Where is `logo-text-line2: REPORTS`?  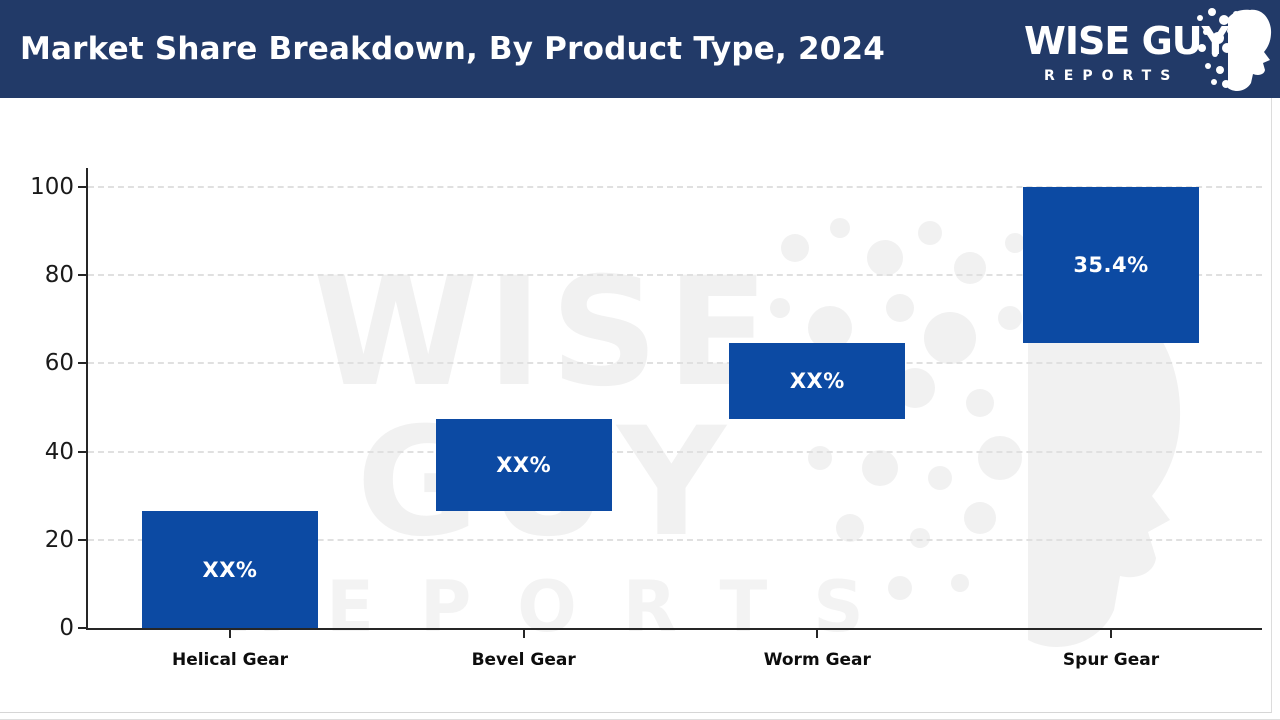 logo-text-line2: REPORTS is located at coordinates (1111, 76).